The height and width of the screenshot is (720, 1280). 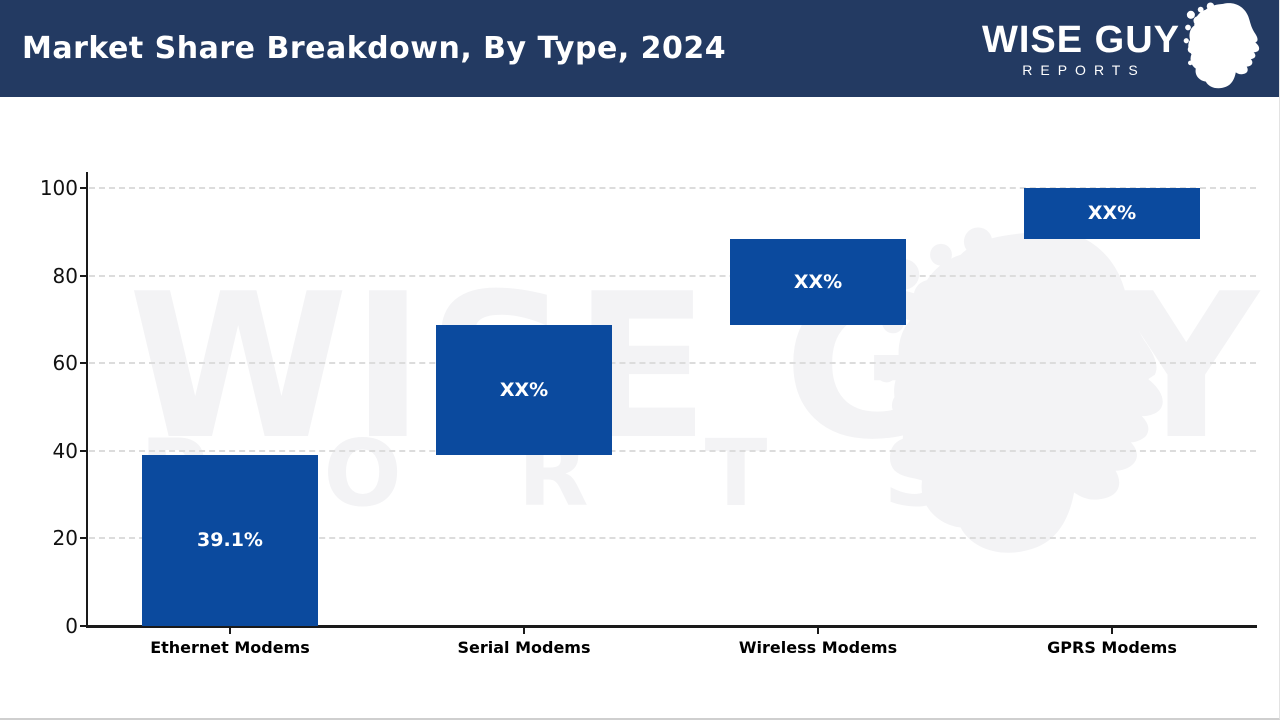 What do you see at coordinates (65, 363) in the screenshot?
I see `y-tick-label: 60` at bounding box center [65, 363].